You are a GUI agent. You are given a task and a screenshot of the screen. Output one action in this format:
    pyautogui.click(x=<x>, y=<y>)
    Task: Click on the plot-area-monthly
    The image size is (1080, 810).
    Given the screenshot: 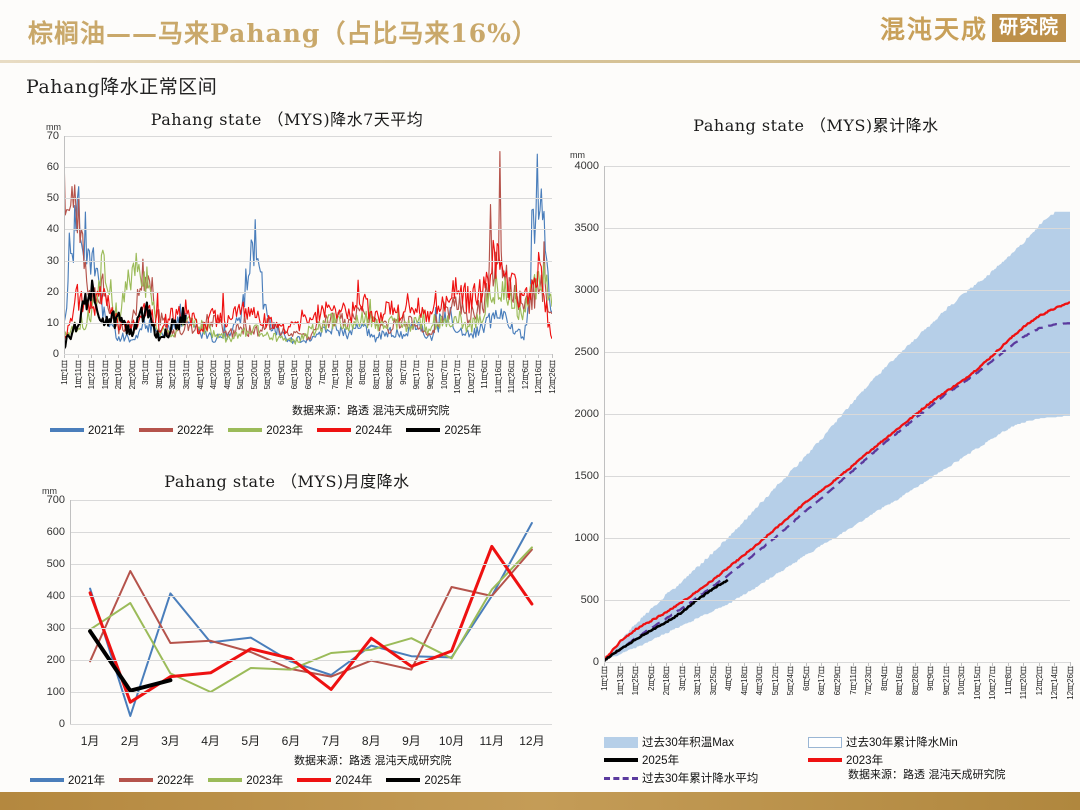 What is the action you would take?
    pyautogui.click(x=311, y=612)
    